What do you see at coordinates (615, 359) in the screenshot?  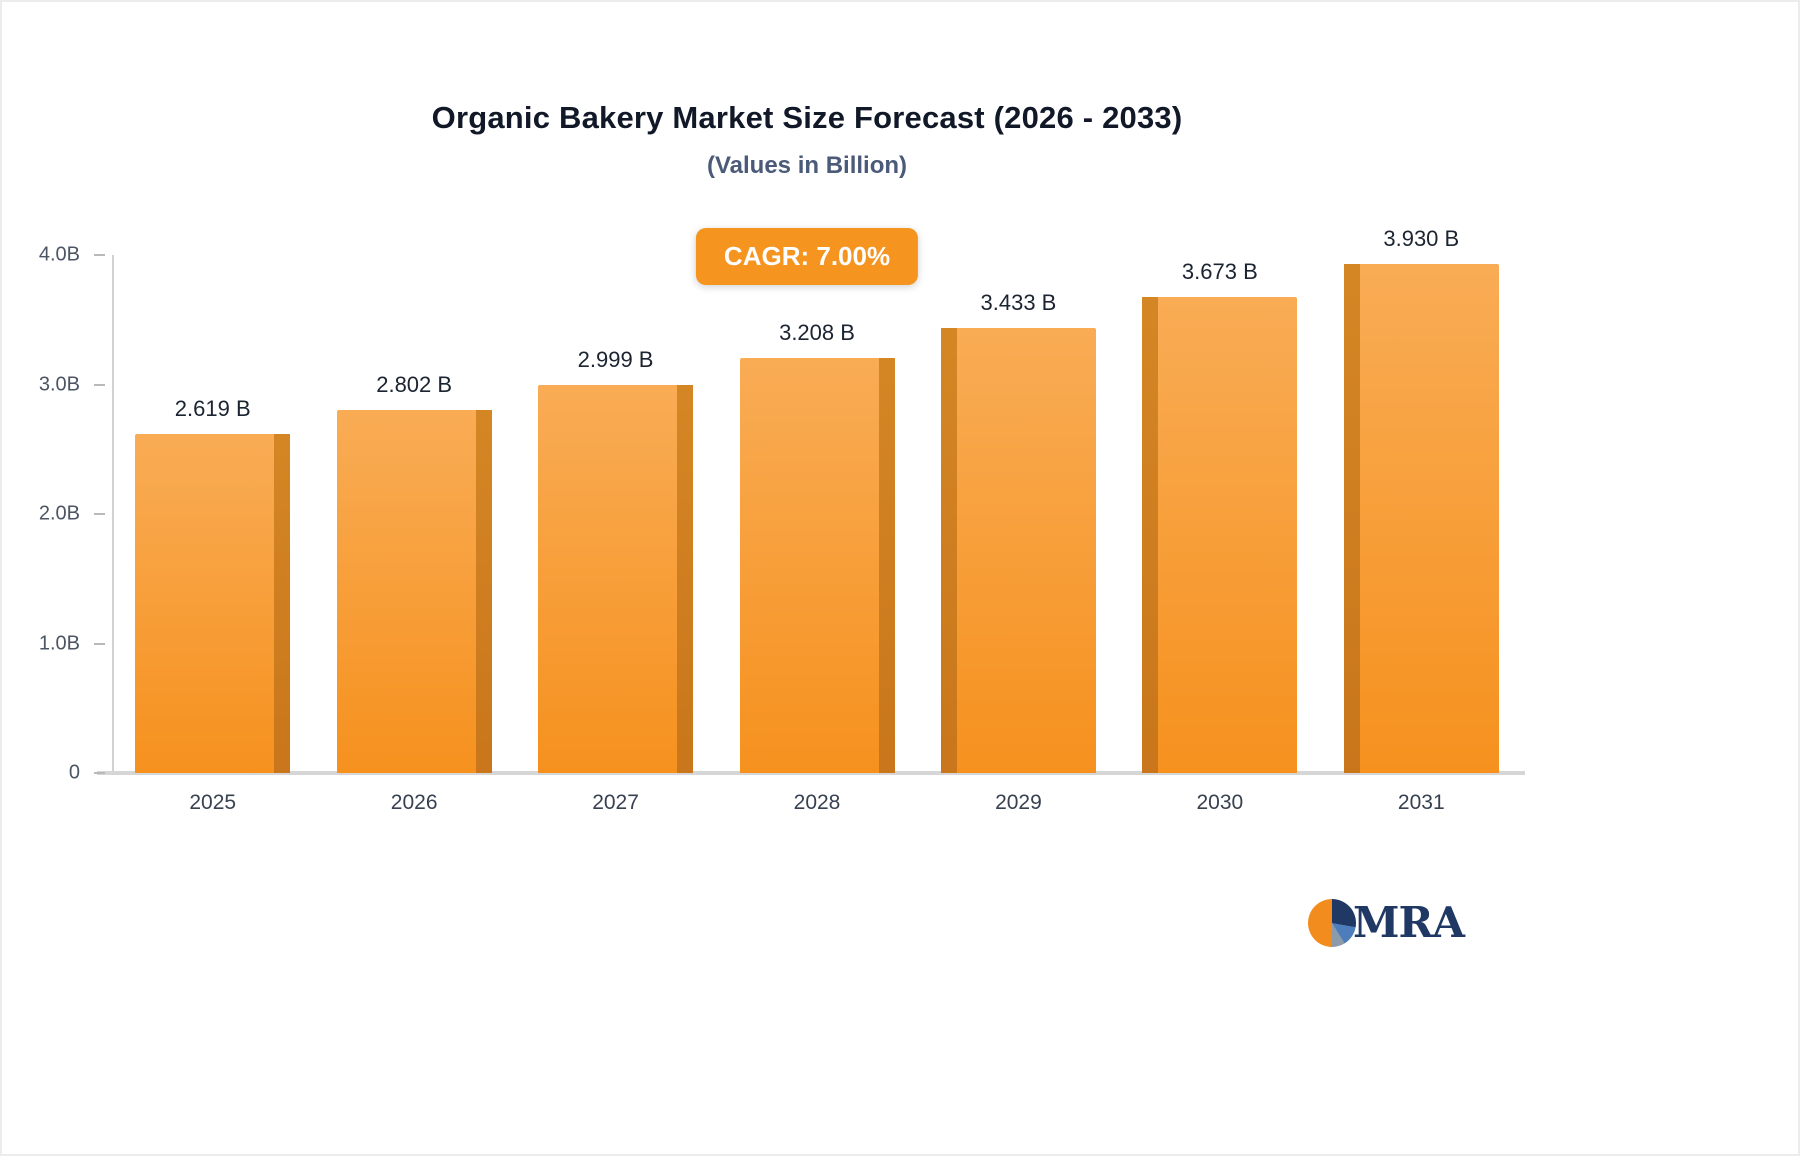 I see `bar-value-label: 2.999 B` at bounding box center [615, 359].